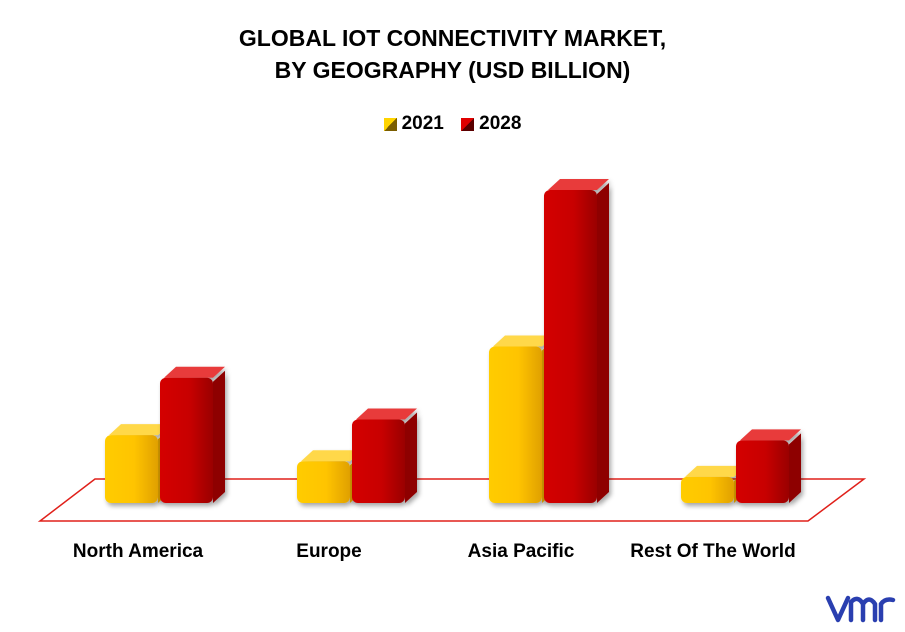 The width and height of the screenshot is (905, 632). I want to click on chart-title-line-1: GLOBAL IOT CONNECTIVITY MARKET,, so click(452, 38).